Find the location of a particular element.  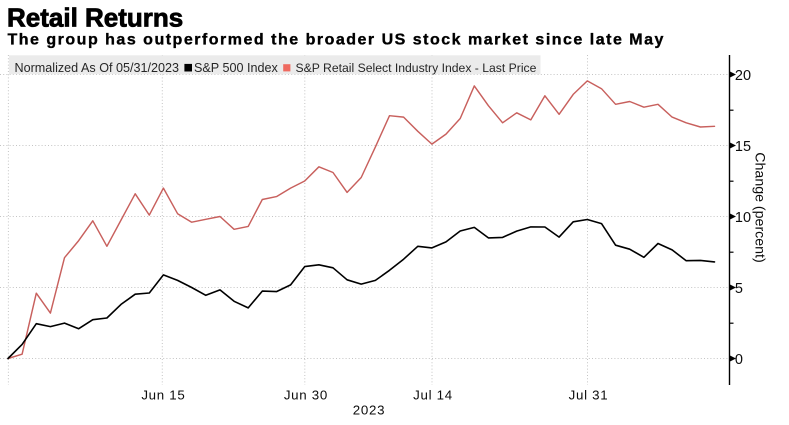

svg-text: Change (percent) is located at coordinates (760, 207).